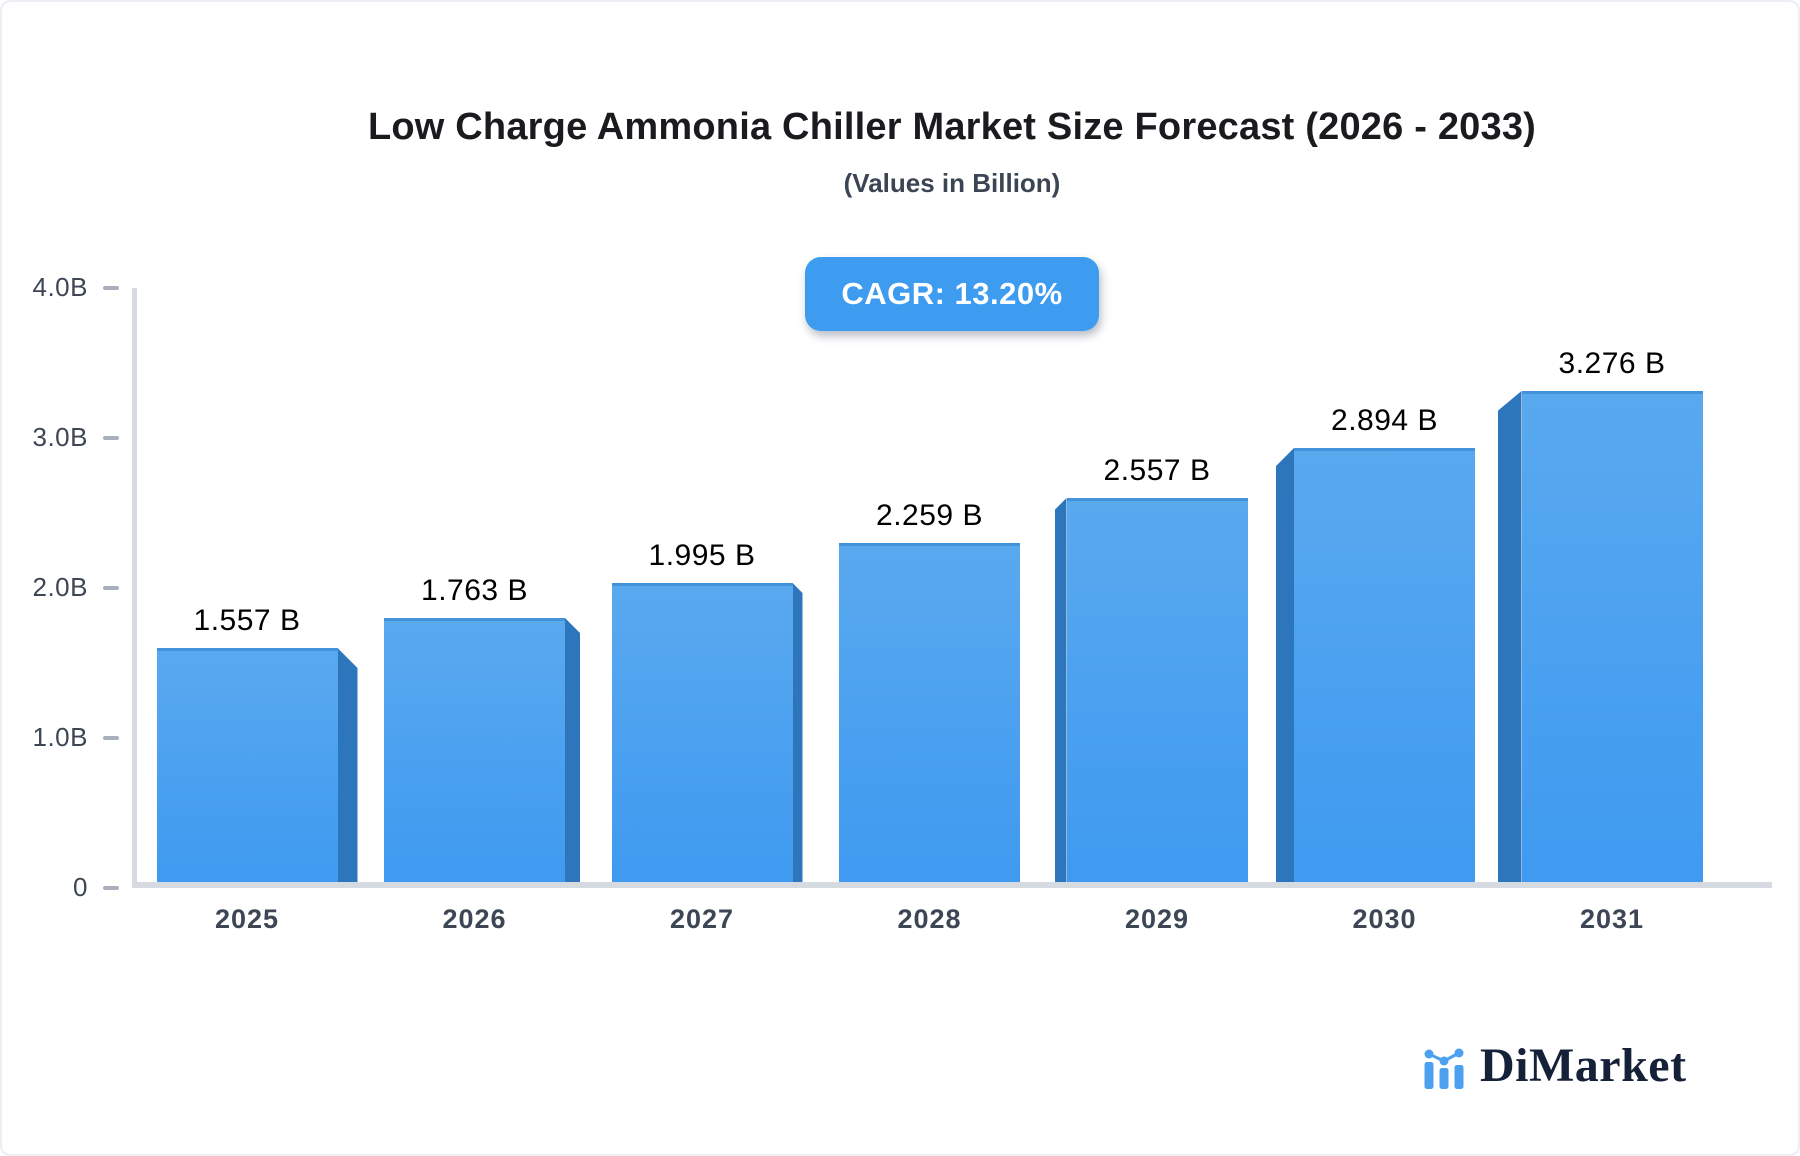 The height and width of the screenshot is (1156, 1800). I want to click on x-axis-label: 2025, so click(247, 919).